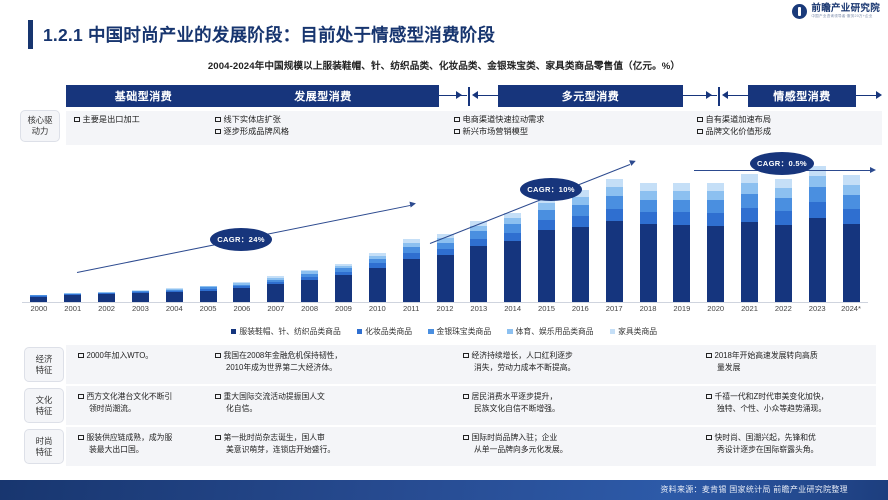  Describe the element at coordinates (734, 126) in the screenshot. I see `driver-cell-4: 自有渠道加速布局 品牌文化价值形成` at that location.